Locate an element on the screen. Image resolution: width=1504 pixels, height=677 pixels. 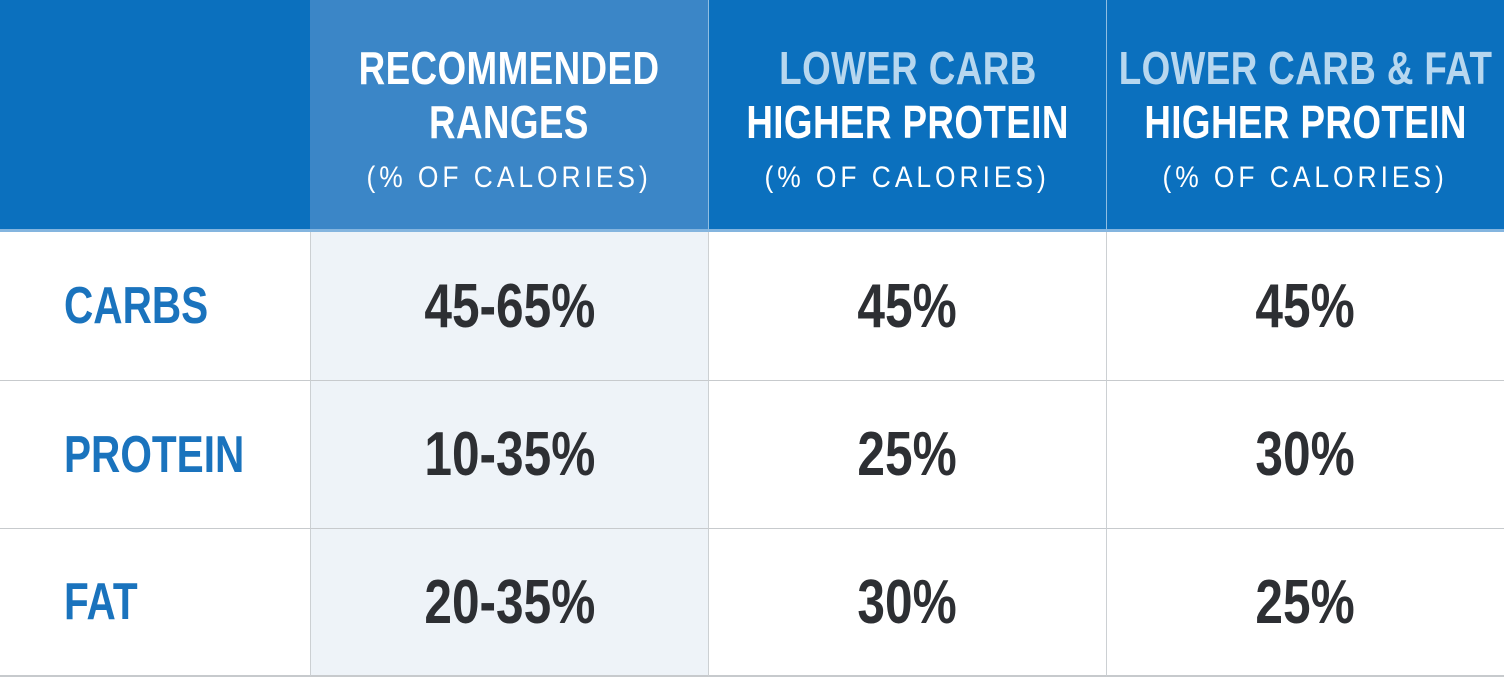
cell-value: 45-65% is located at coordinates (509, 306).